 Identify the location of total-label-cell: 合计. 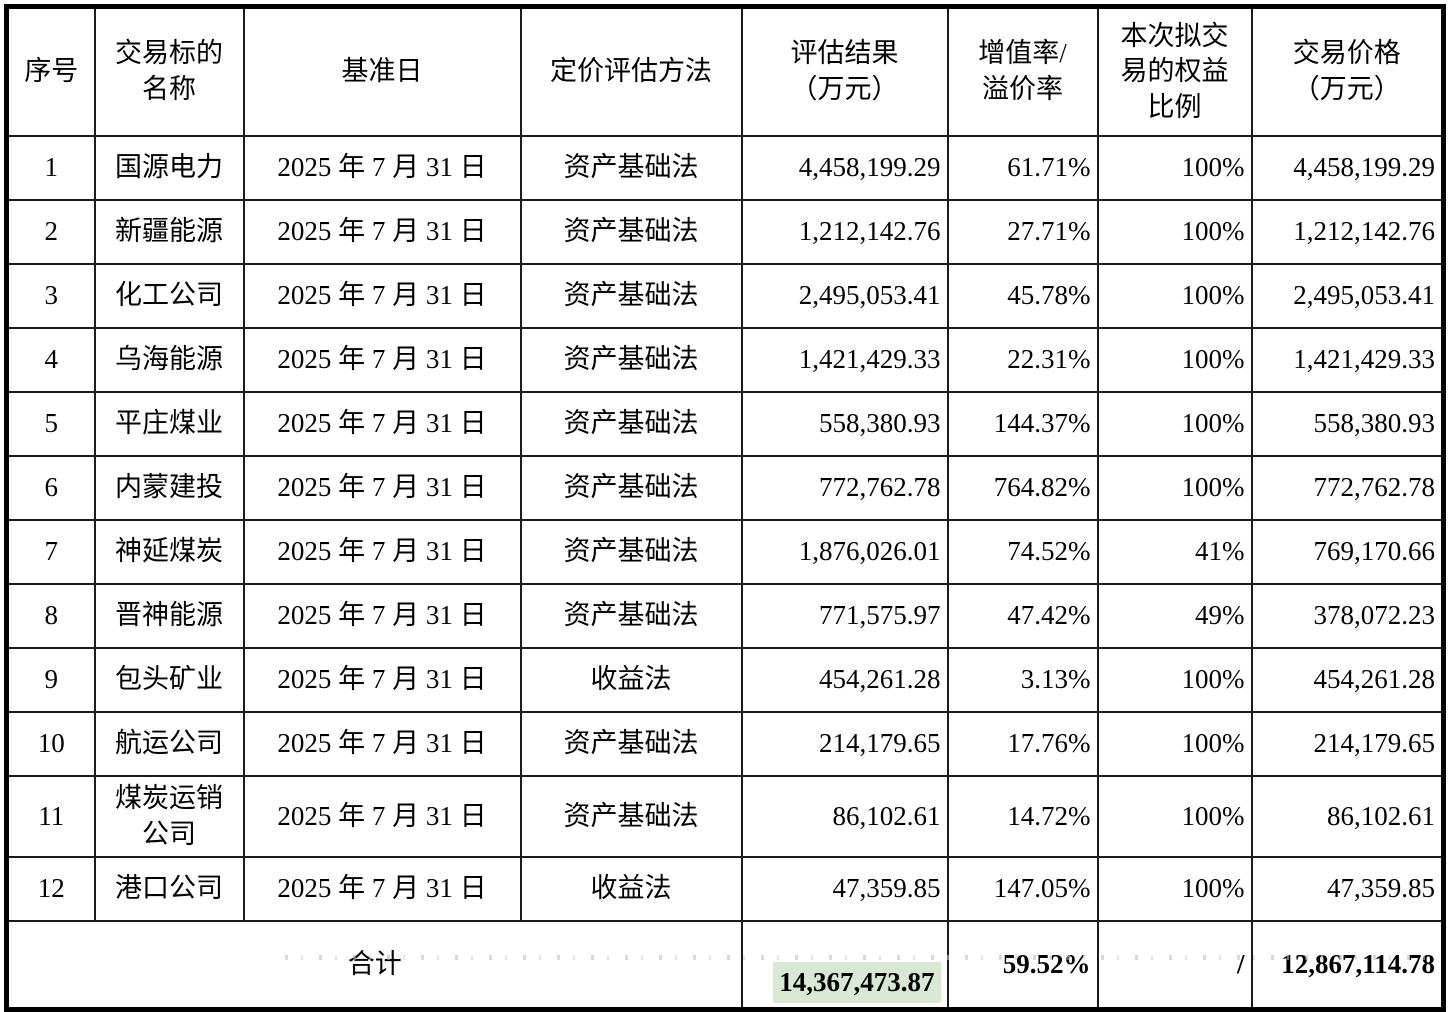
(374, 965).